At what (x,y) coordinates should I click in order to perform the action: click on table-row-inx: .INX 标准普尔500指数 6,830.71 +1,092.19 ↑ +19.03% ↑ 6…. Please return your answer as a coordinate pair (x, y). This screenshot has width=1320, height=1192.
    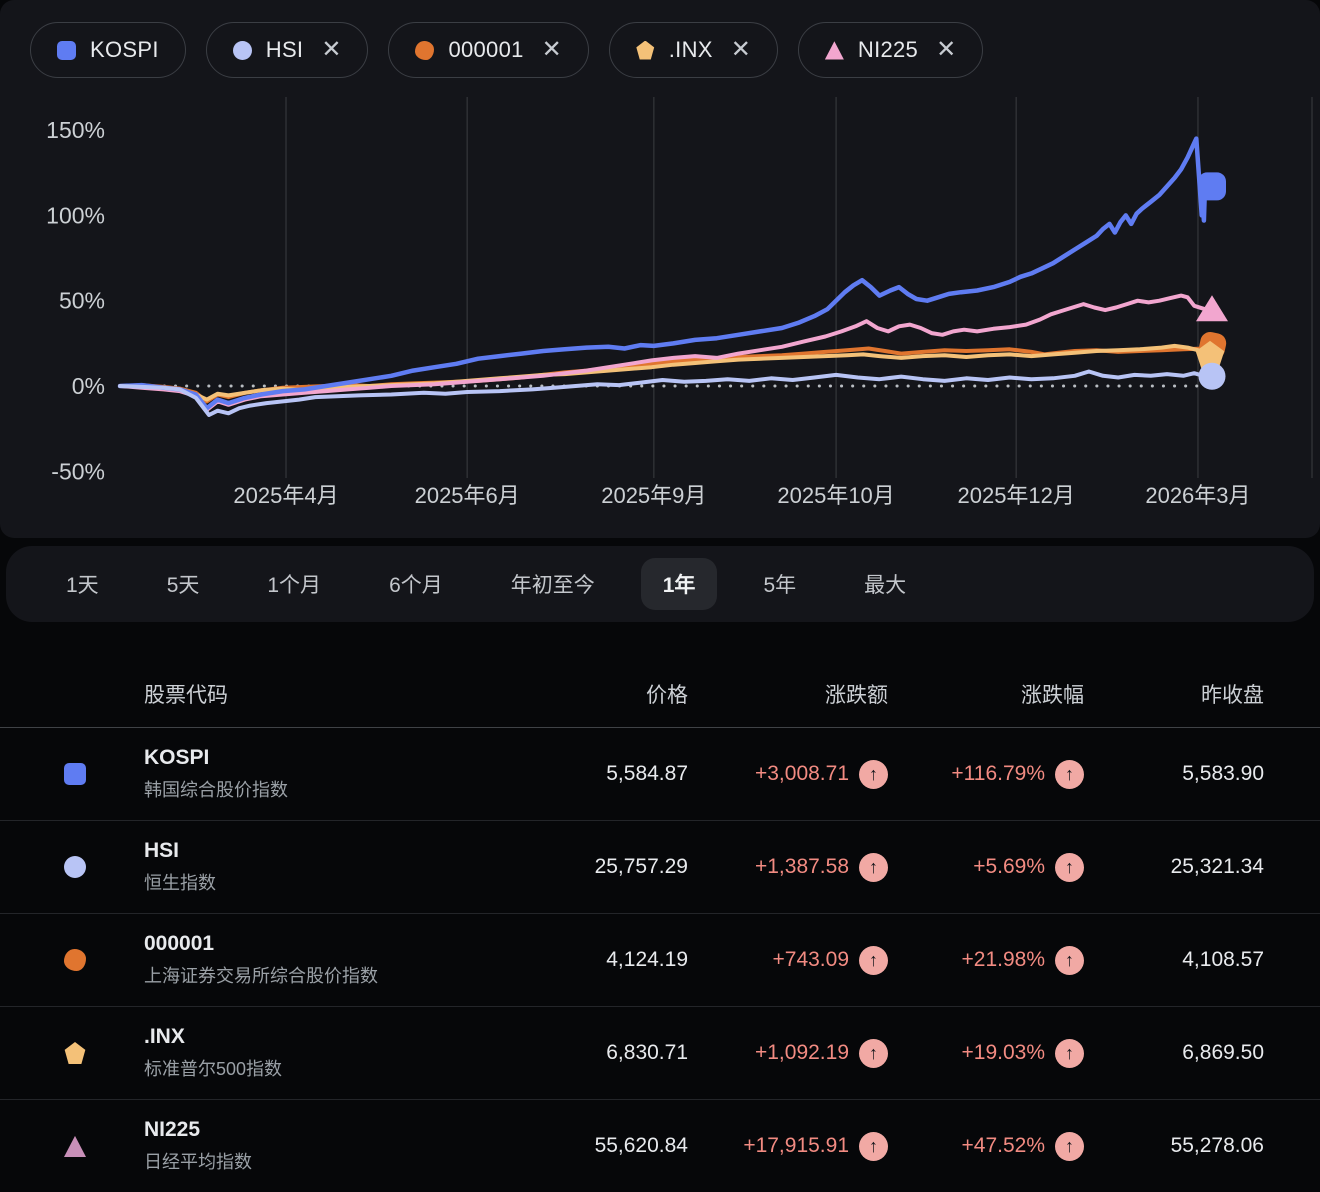
    Looking at the image, I should click on (660, 1053).